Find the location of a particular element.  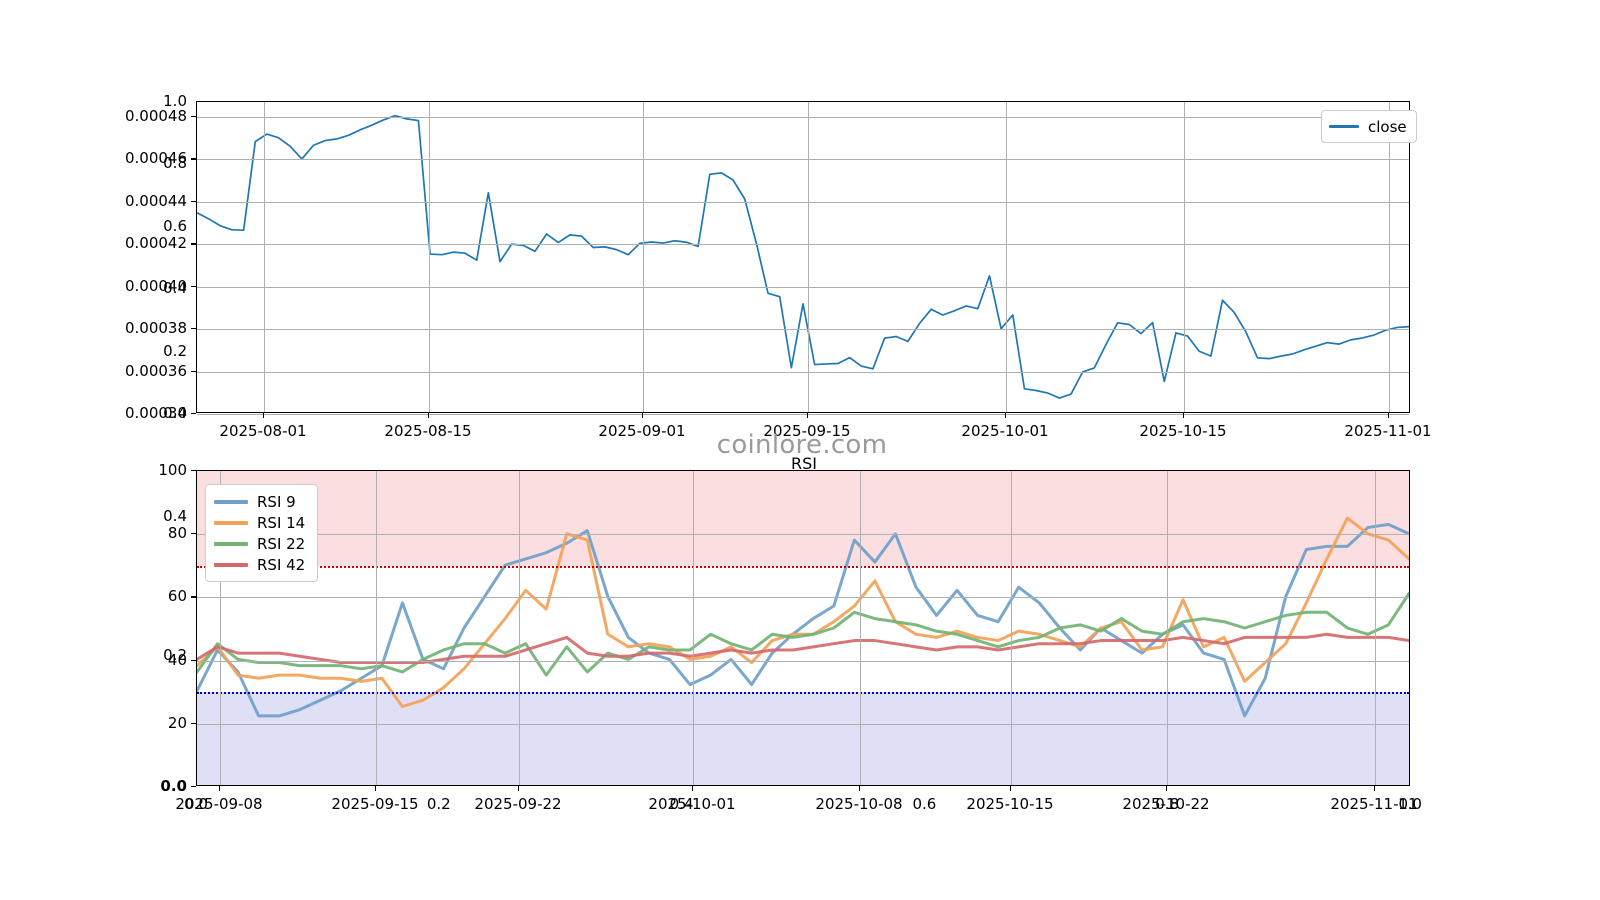

legend-item-rsi-9: RSI 9 is located at coordinates (259, 501).